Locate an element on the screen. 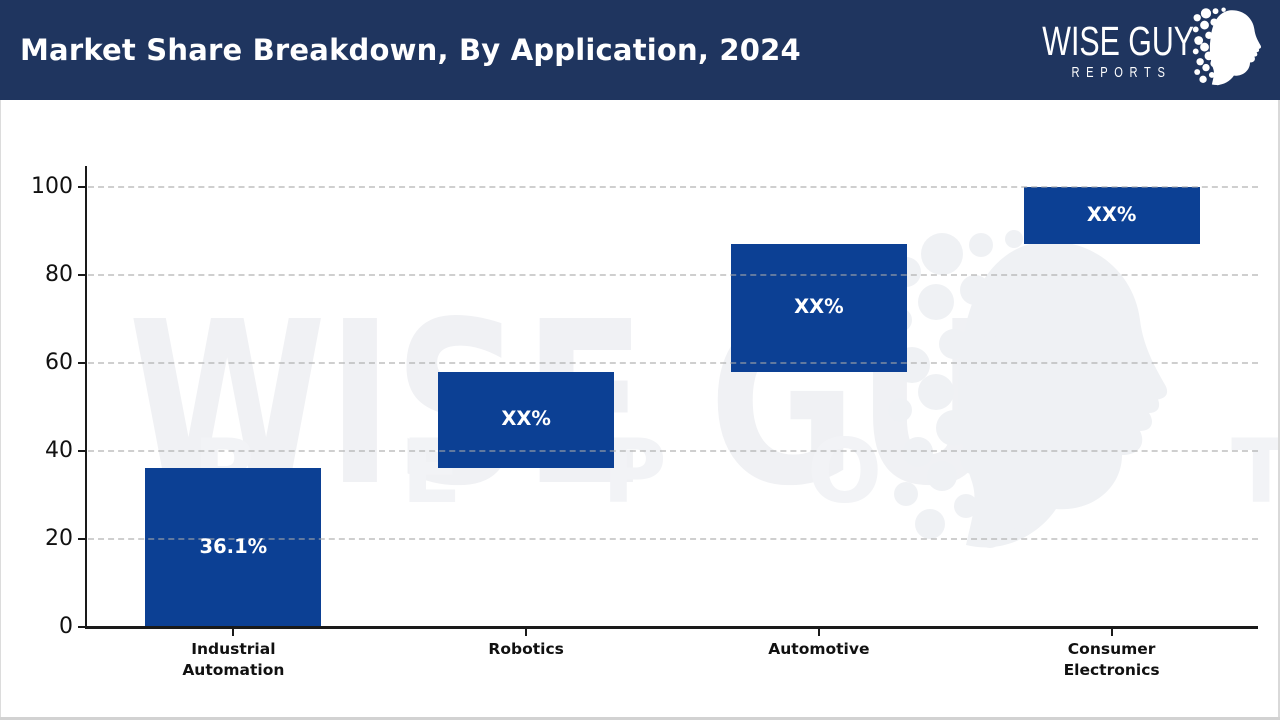  logo-text: WISE GUY REPORTS is located at coordinates (1118, 49).